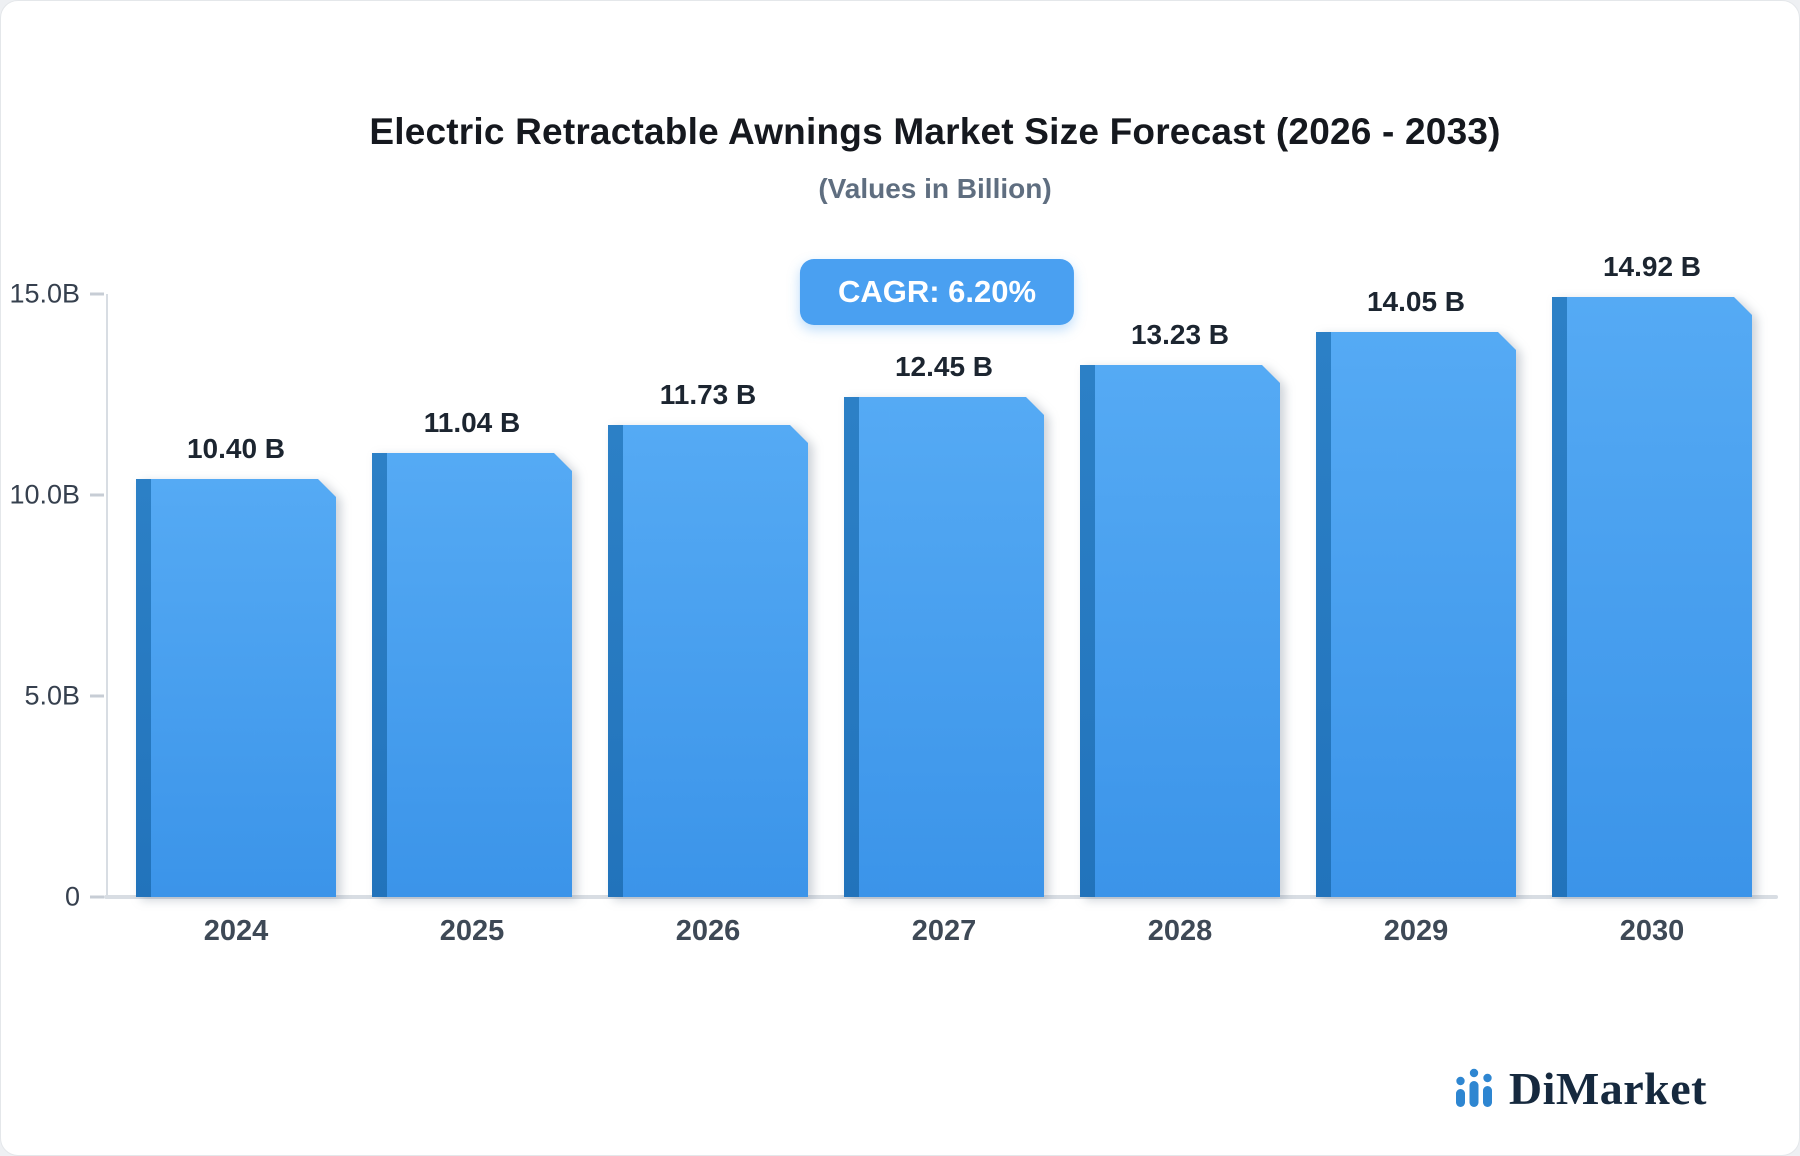  I want to click on x-axis-label: 2028, so click(1180, 931).